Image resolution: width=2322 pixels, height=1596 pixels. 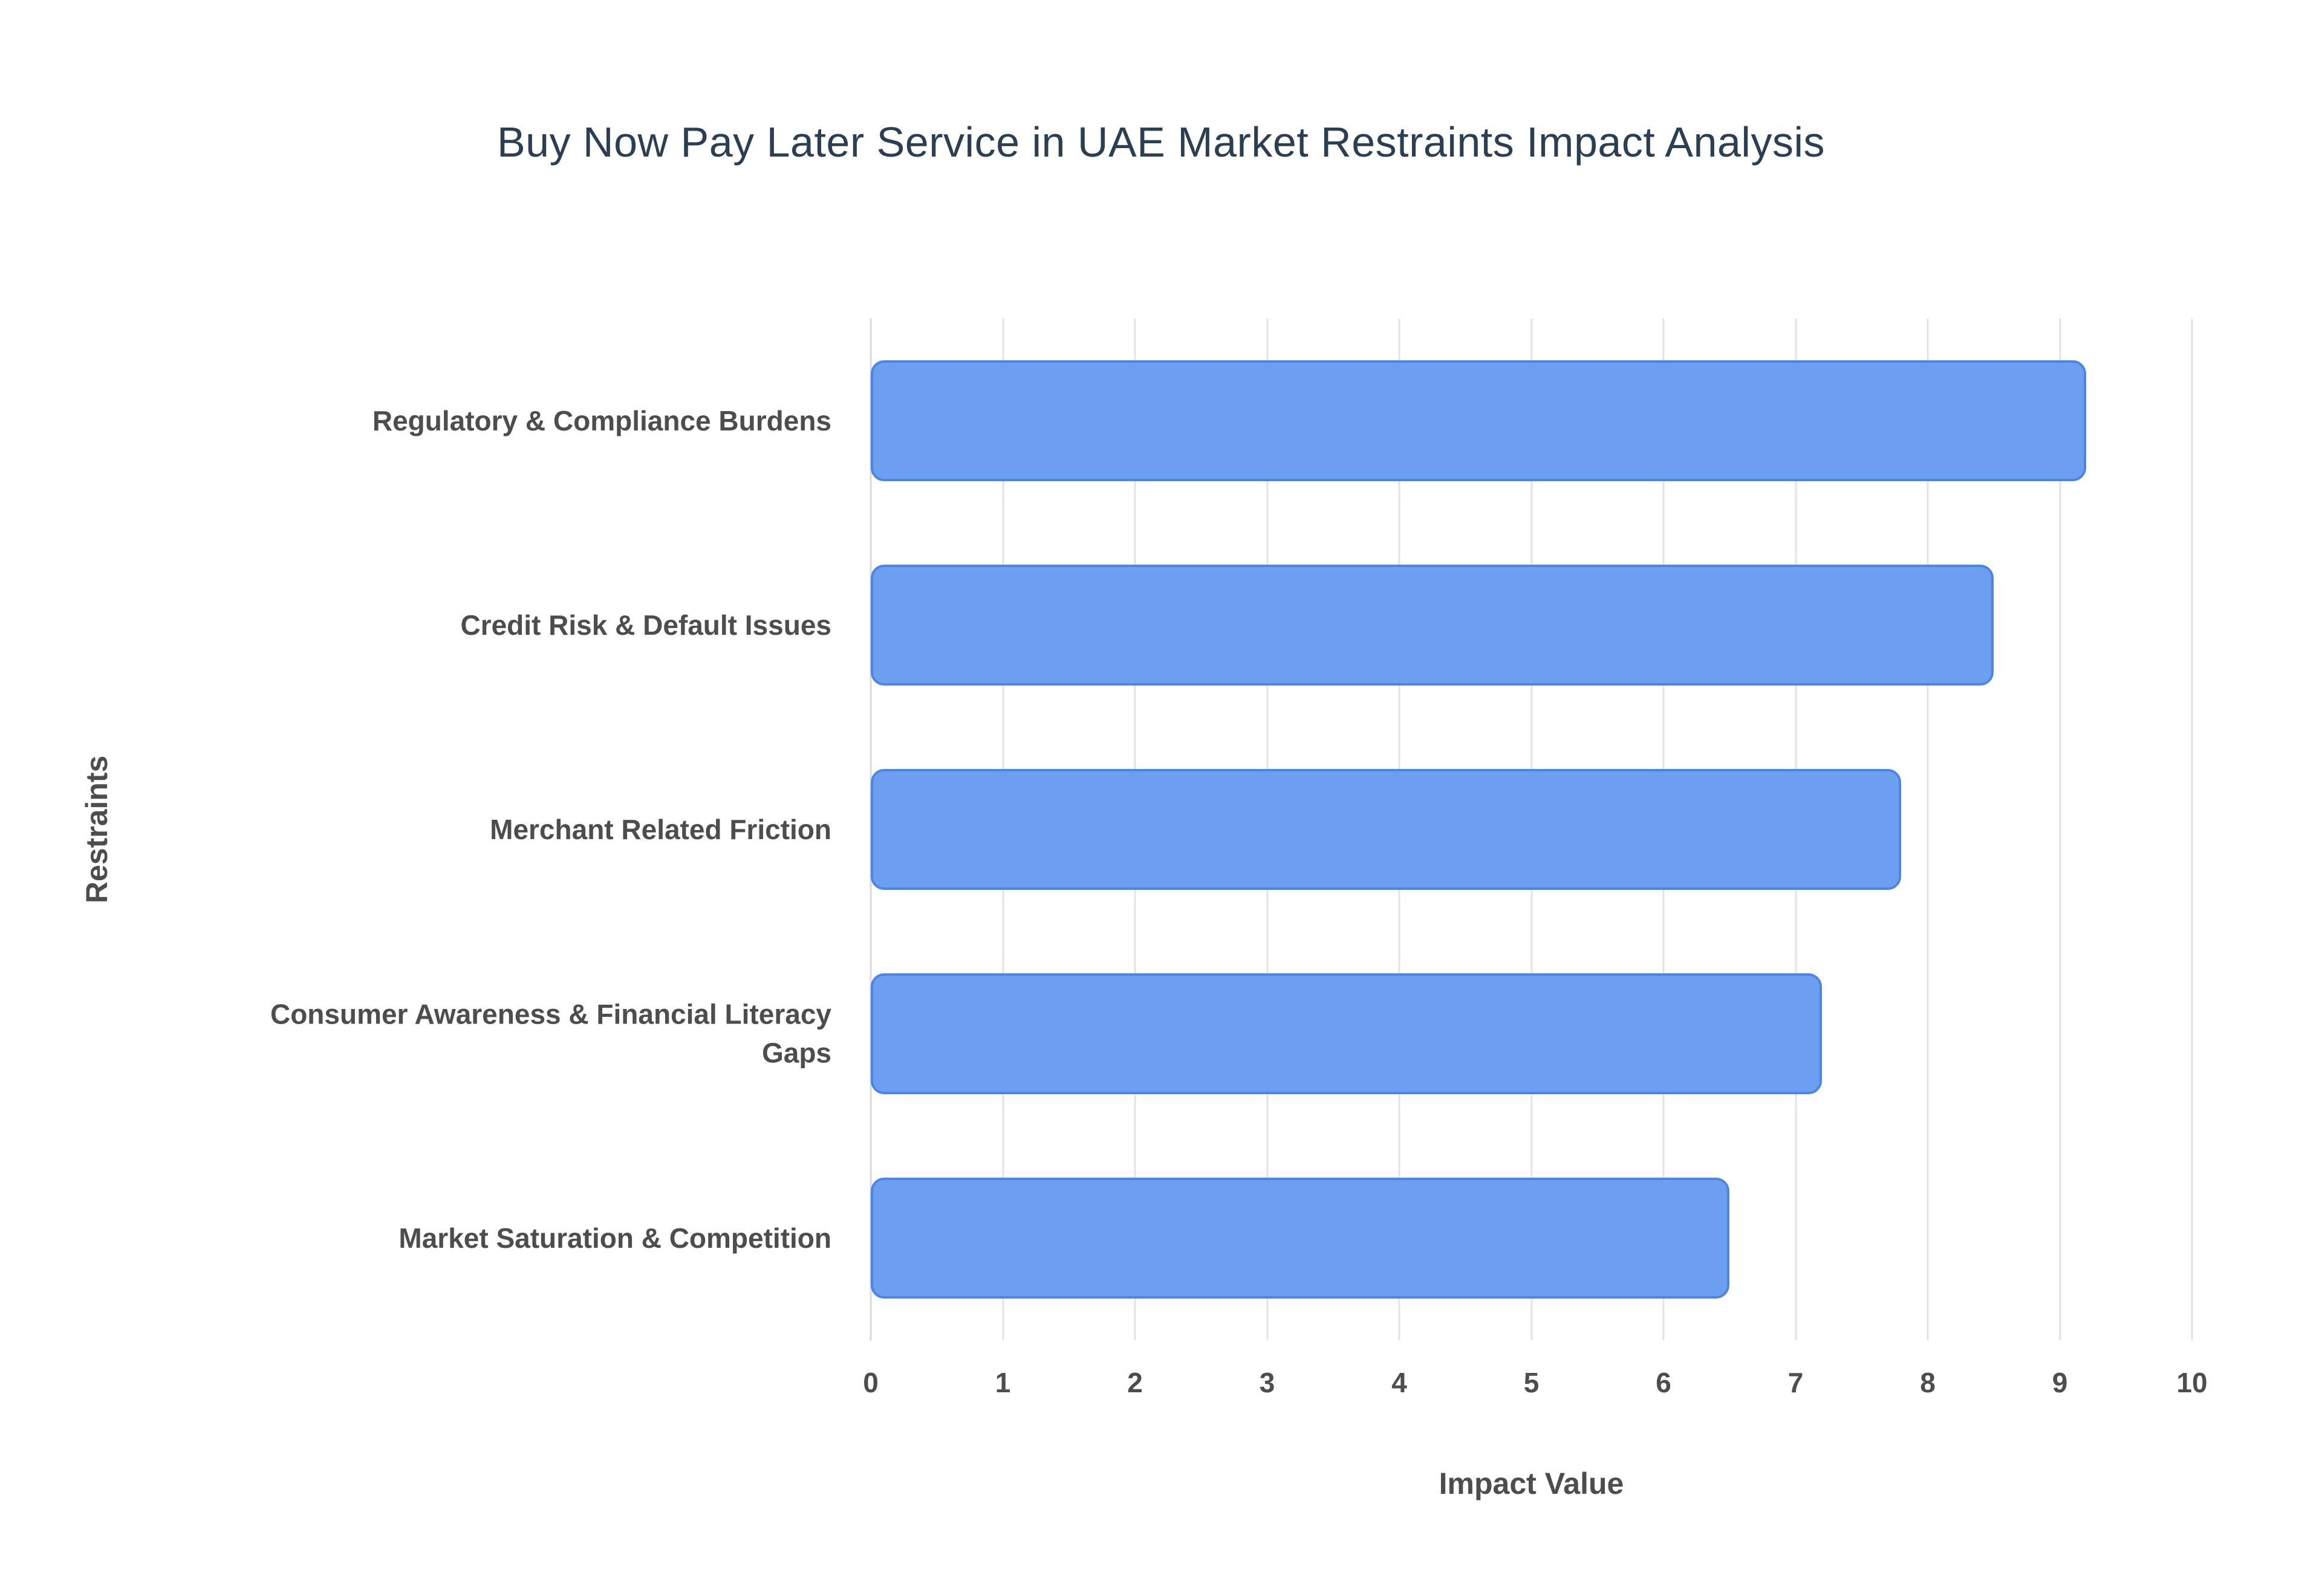 I want to click on x-tick-label: 3, so click(x=1267, y=1382).